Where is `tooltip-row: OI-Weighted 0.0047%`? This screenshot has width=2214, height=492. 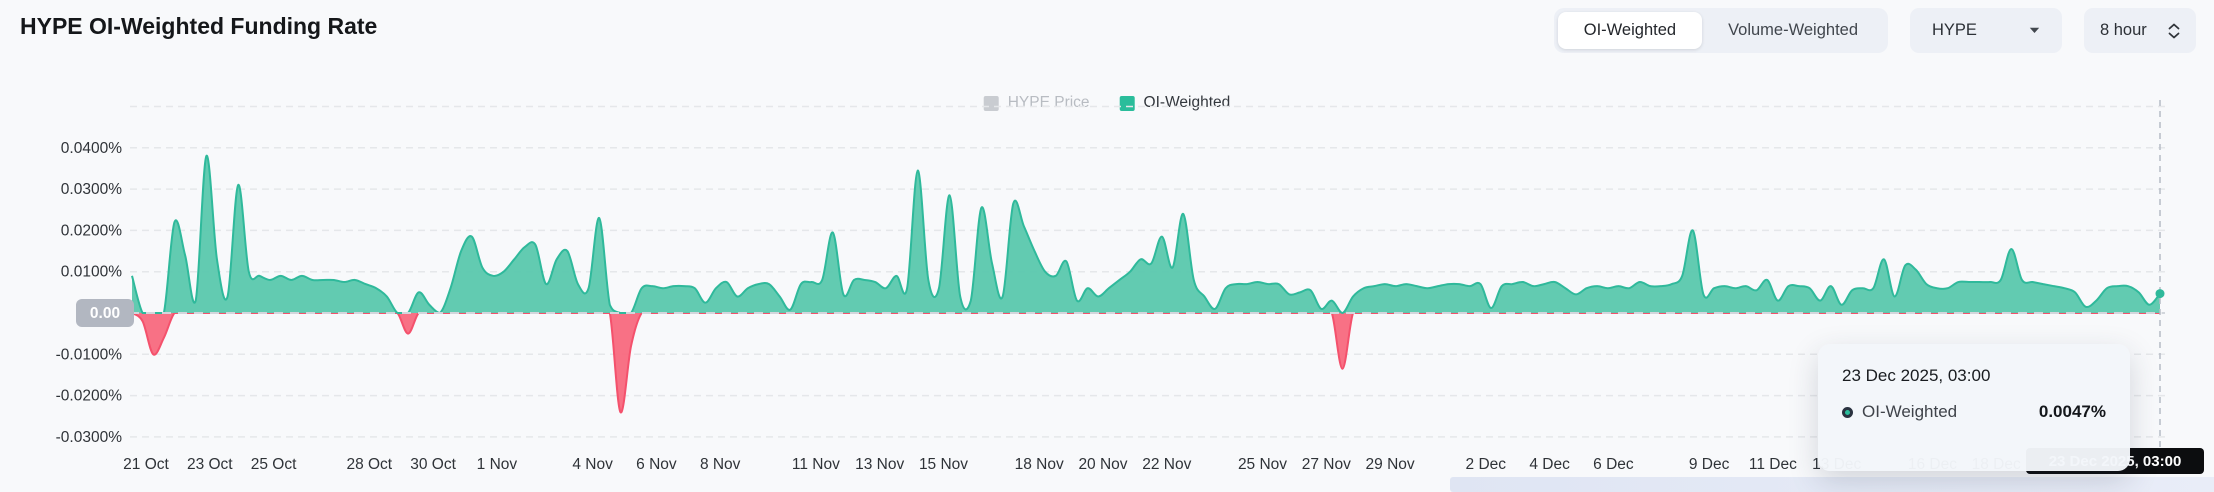
tooltip-row: OI-Weighted 0.0047% is located at coordinates (1974, 412).